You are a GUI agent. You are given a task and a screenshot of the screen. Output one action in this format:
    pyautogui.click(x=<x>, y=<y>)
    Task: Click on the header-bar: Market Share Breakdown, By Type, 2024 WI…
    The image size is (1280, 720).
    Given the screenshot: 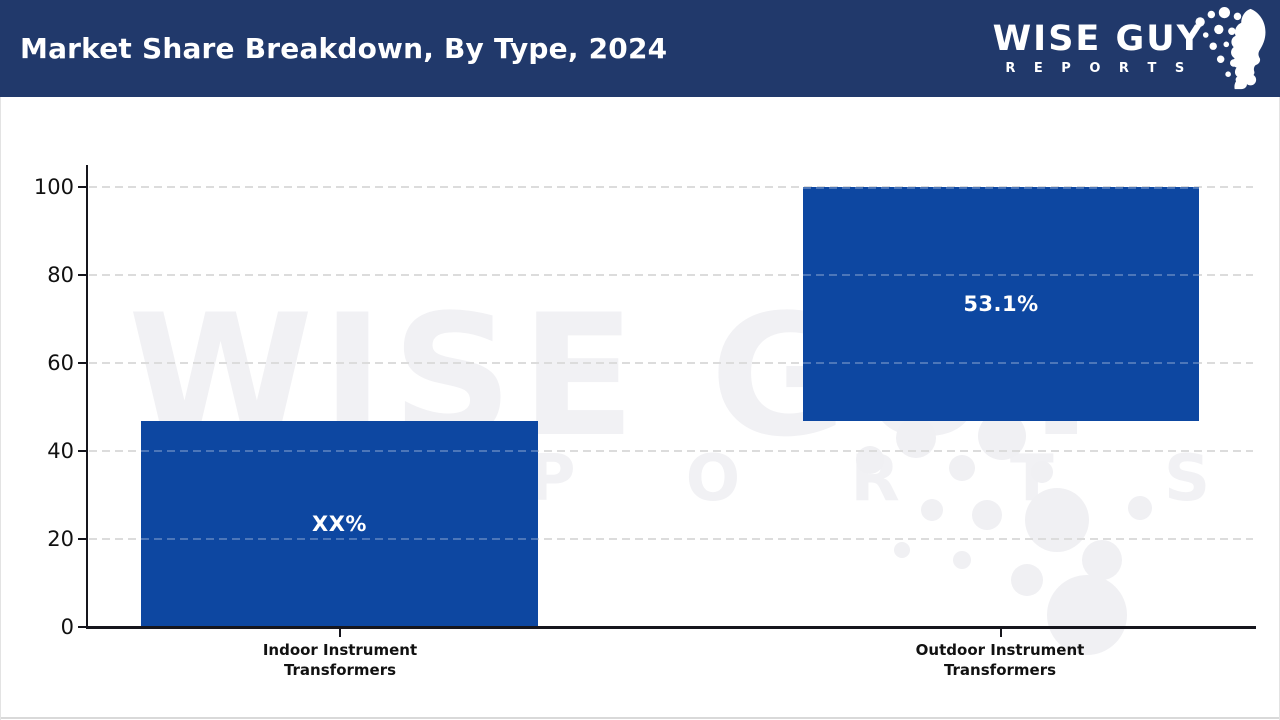 What is the action you would take?
    pyautogui.click(x=640, y=48)
    